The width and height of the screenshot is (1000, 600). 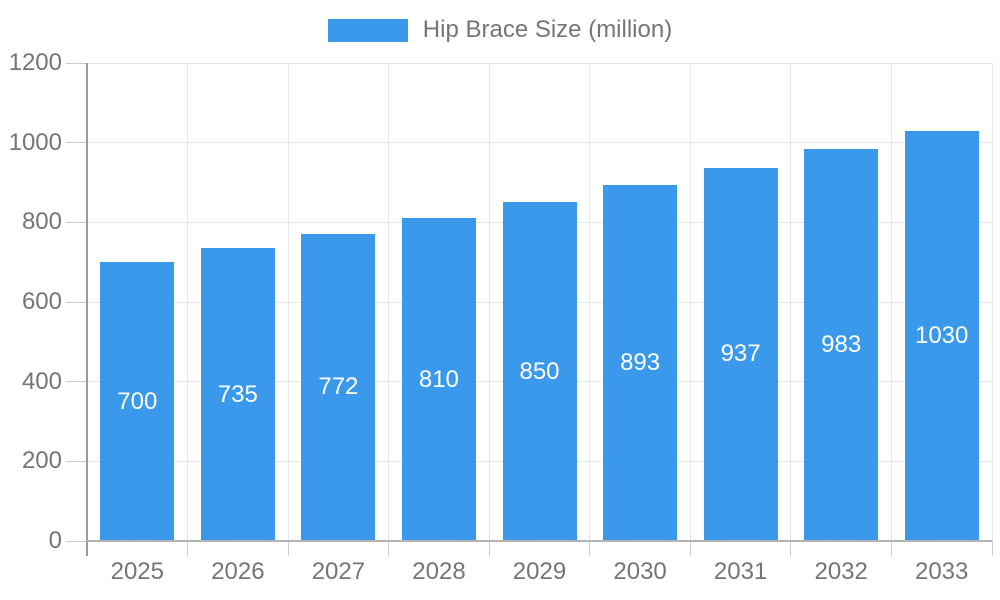 What do you see at coordinates (740, 571) in the screenshot?
I see `x-axis-label: 2031` at bounding box center [740, 571].